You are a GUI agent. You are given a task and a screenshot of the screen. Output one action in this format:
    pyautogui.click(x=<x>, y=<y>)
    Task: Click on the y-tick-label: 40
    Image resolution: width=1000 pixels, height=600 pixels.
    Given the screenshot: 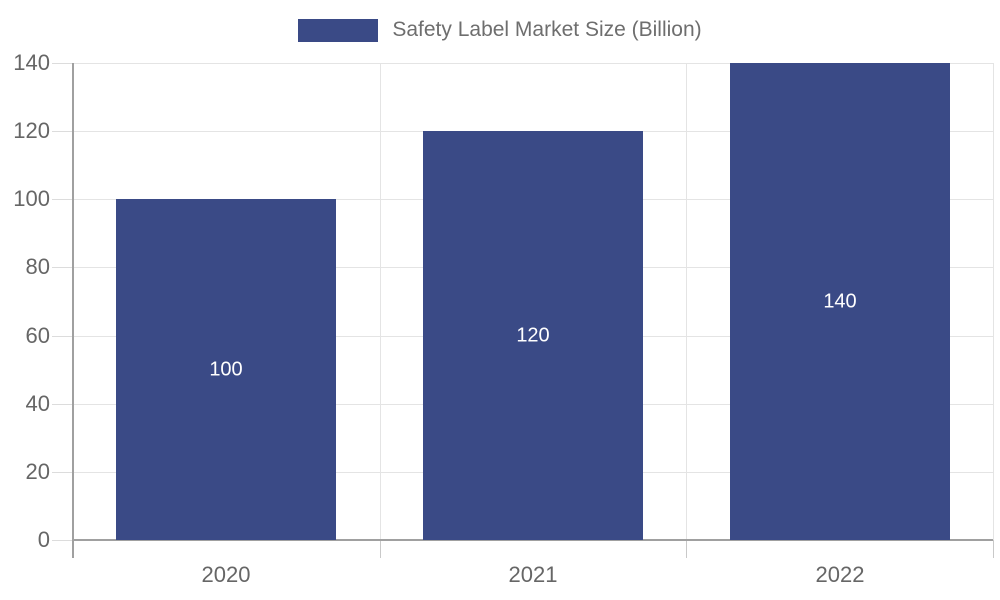 What is the action you would take?
    pyautogui.click(x=37, y=403)
    